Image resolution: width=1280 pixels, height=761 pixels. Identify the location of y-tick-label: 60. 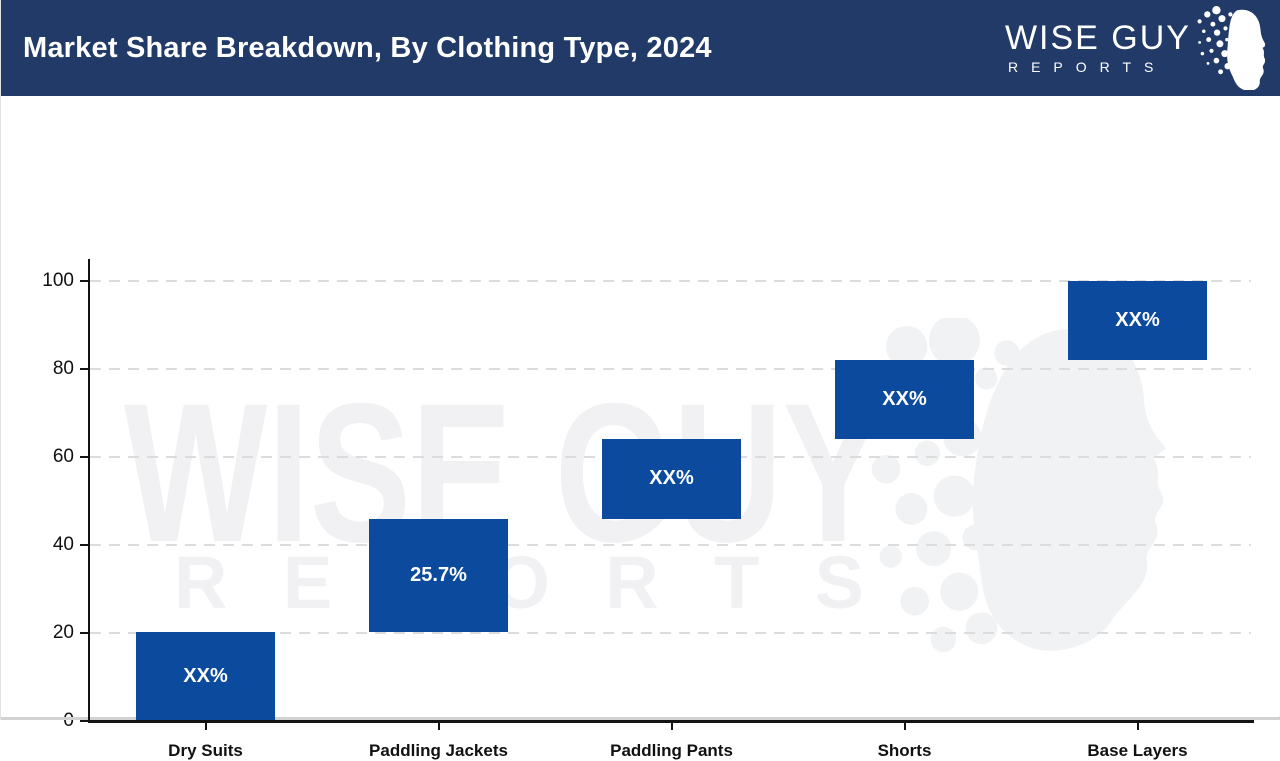
(63, 456).